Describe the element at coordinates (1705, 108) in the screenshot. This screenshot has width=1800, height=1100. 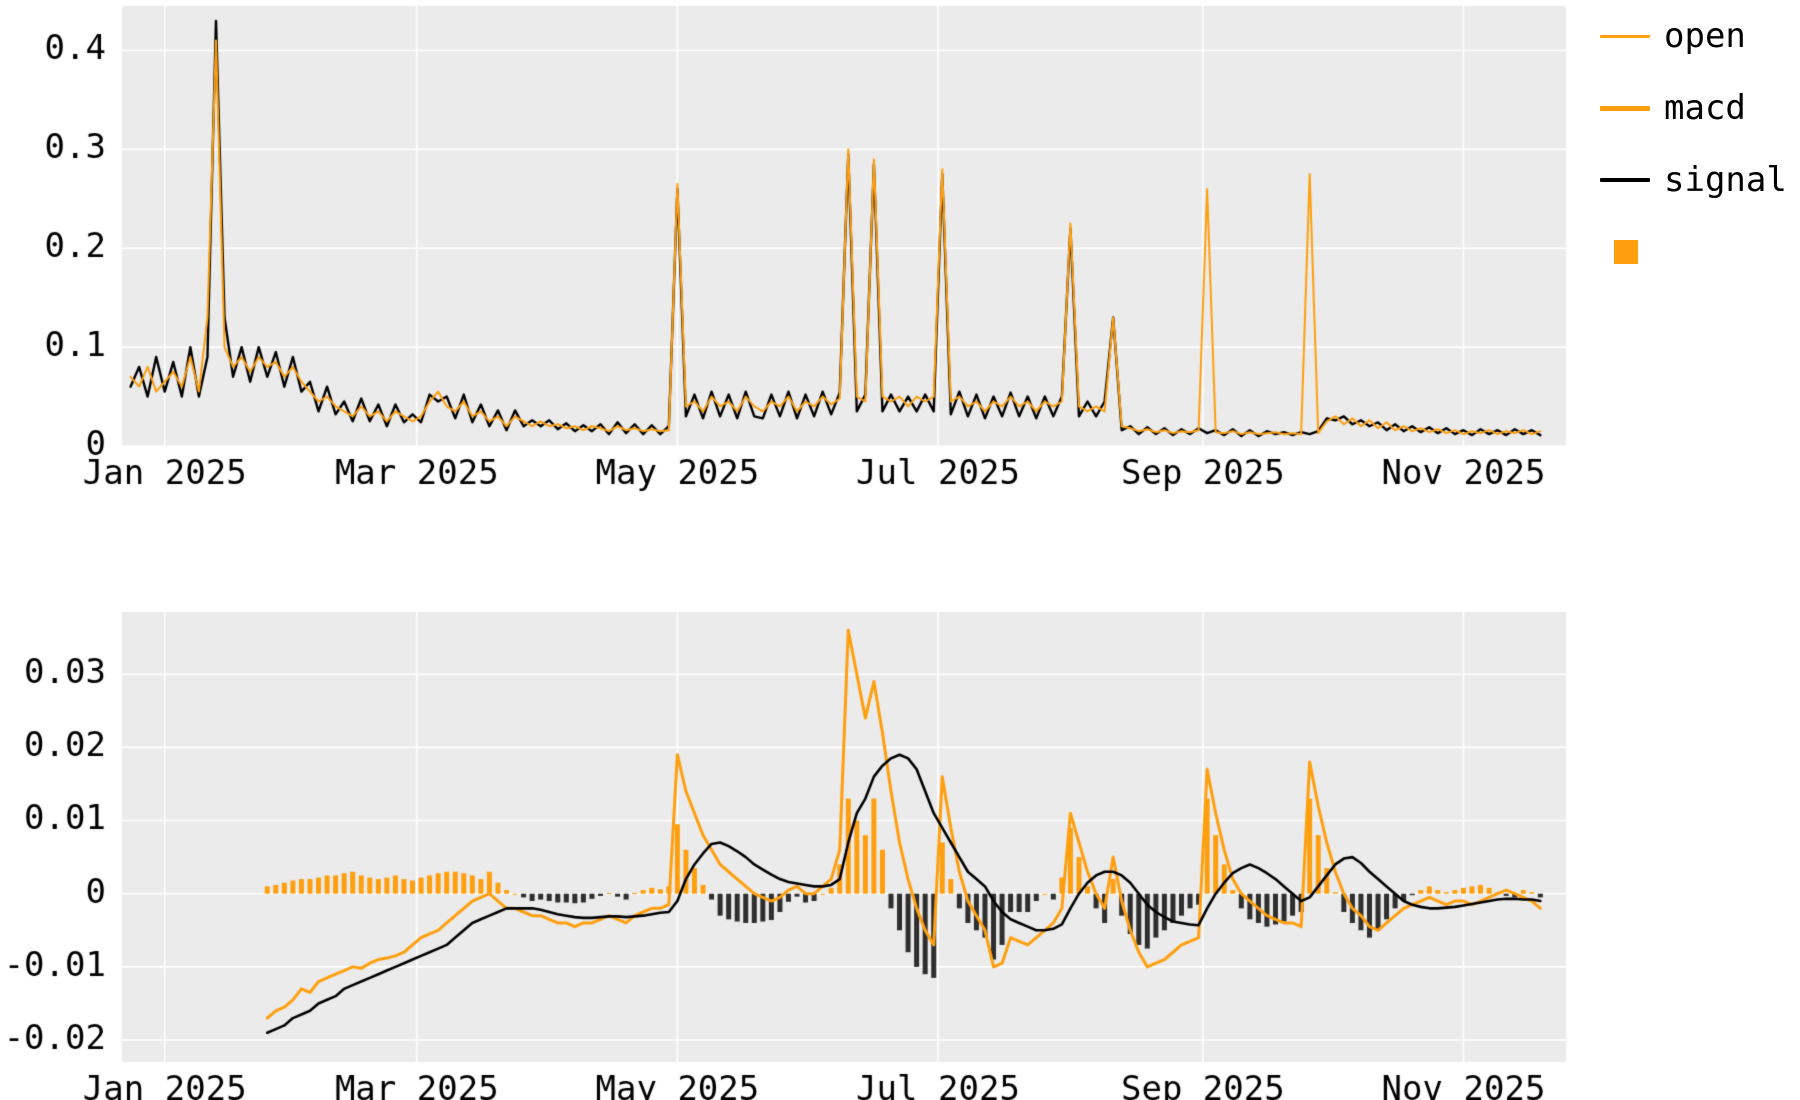
I see `legend-label-macd: macd` at that location.